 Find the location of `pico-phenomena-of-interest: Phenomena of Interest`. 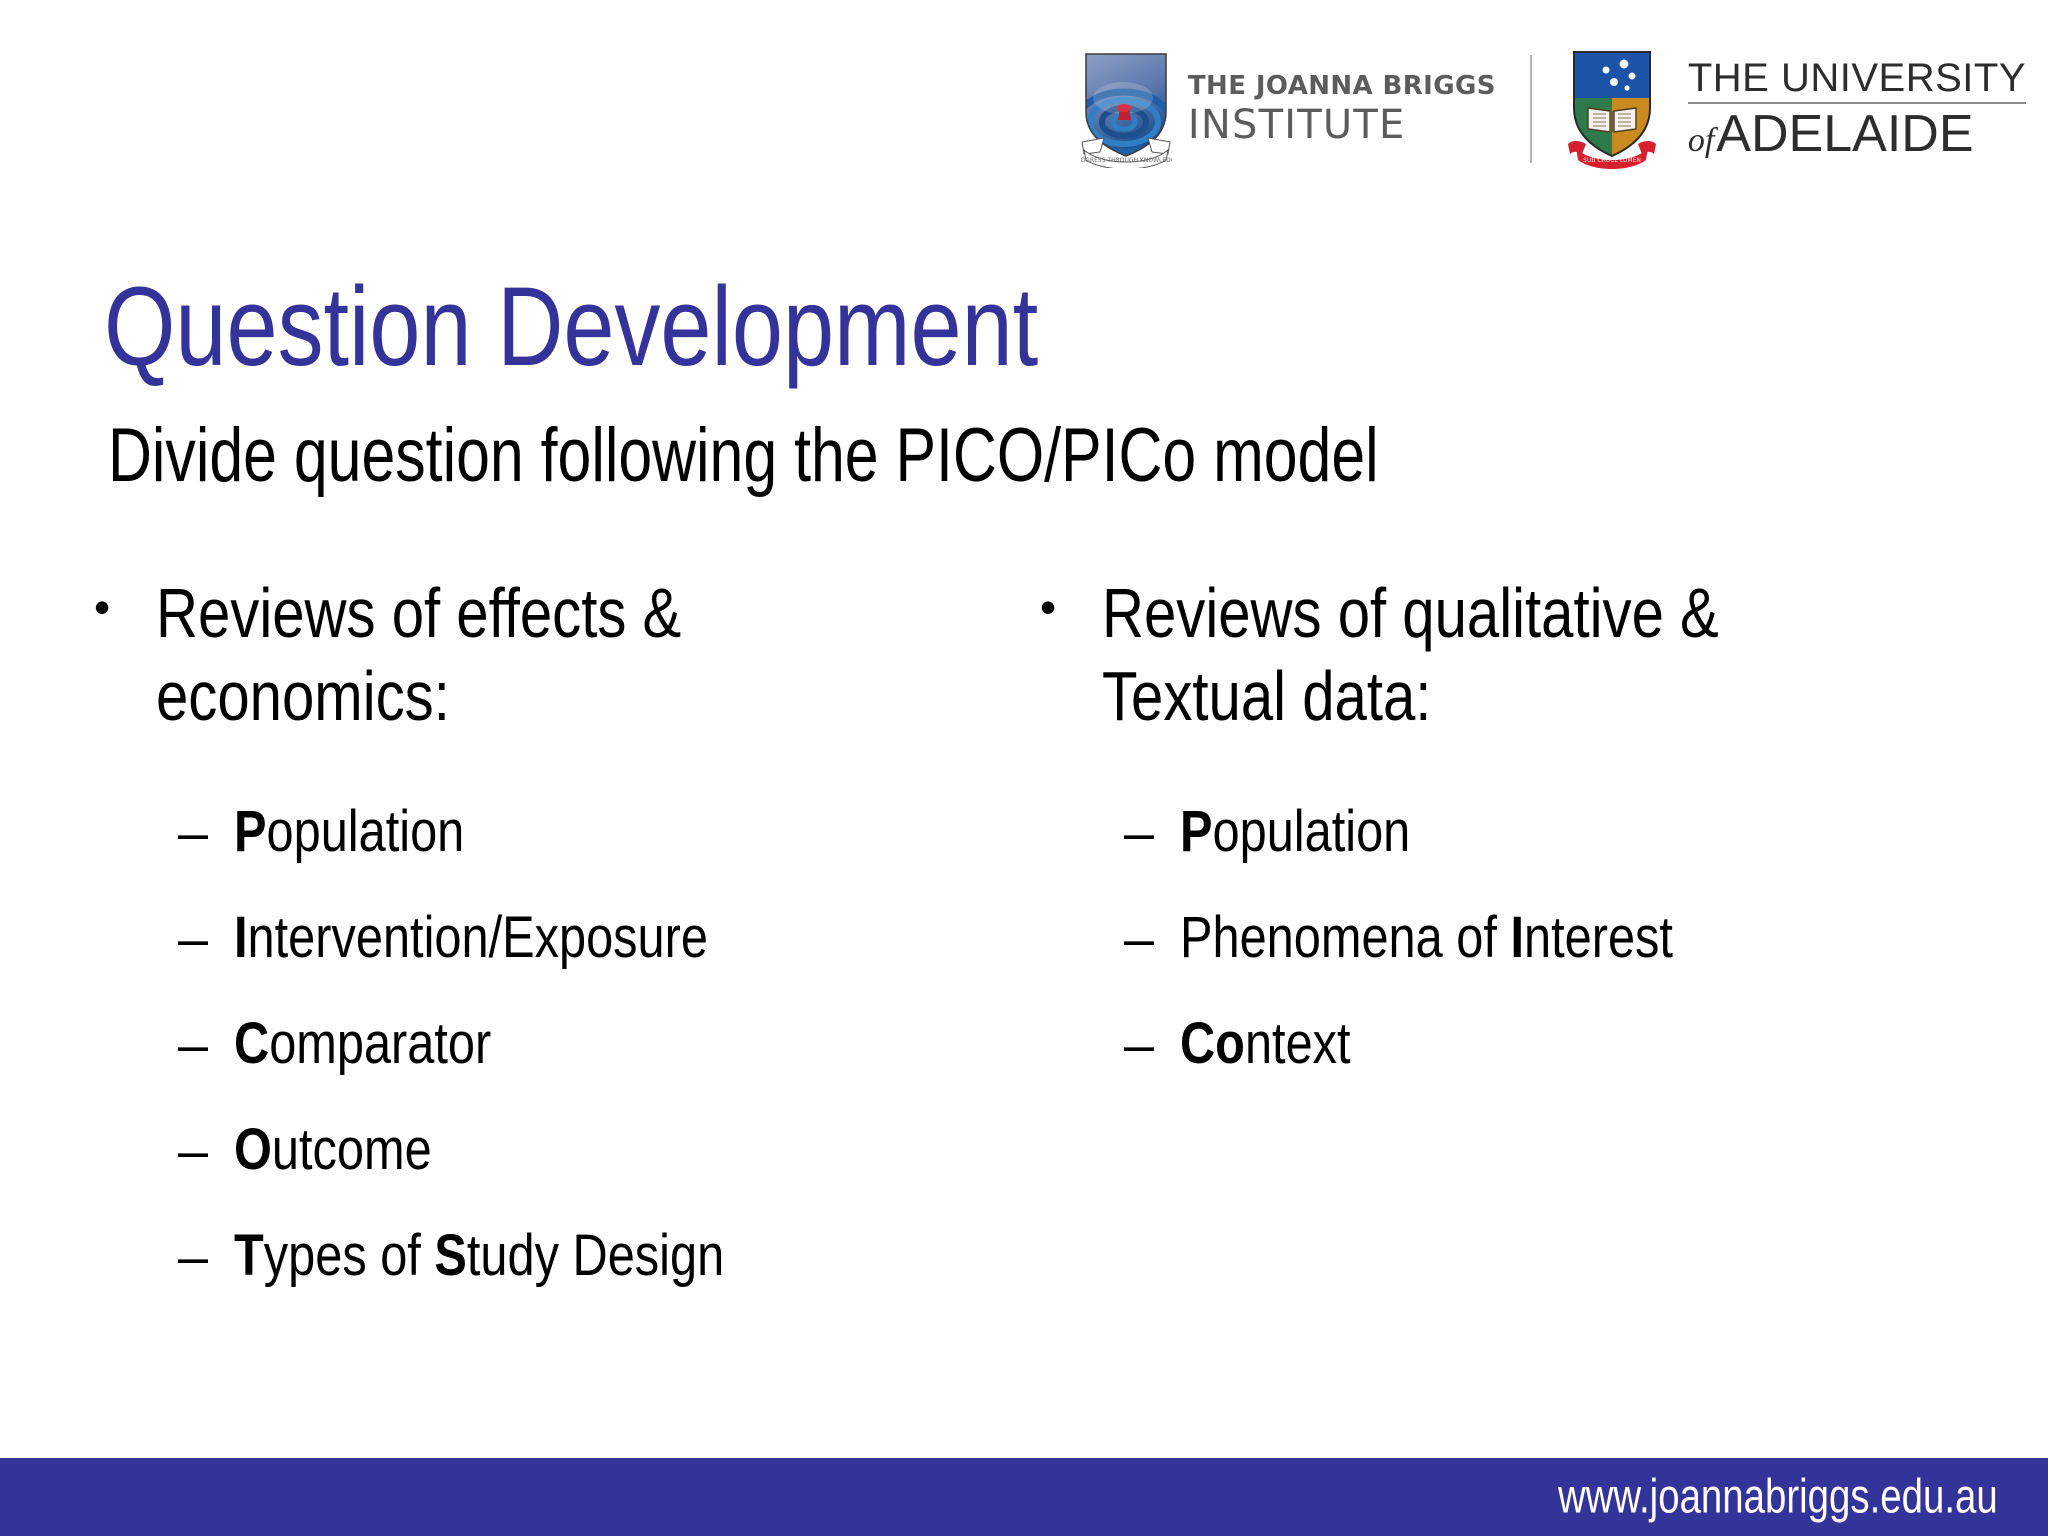

pico-phenomena-of-interest: Phenomena of Interest is located at coordinates (1426, 938).